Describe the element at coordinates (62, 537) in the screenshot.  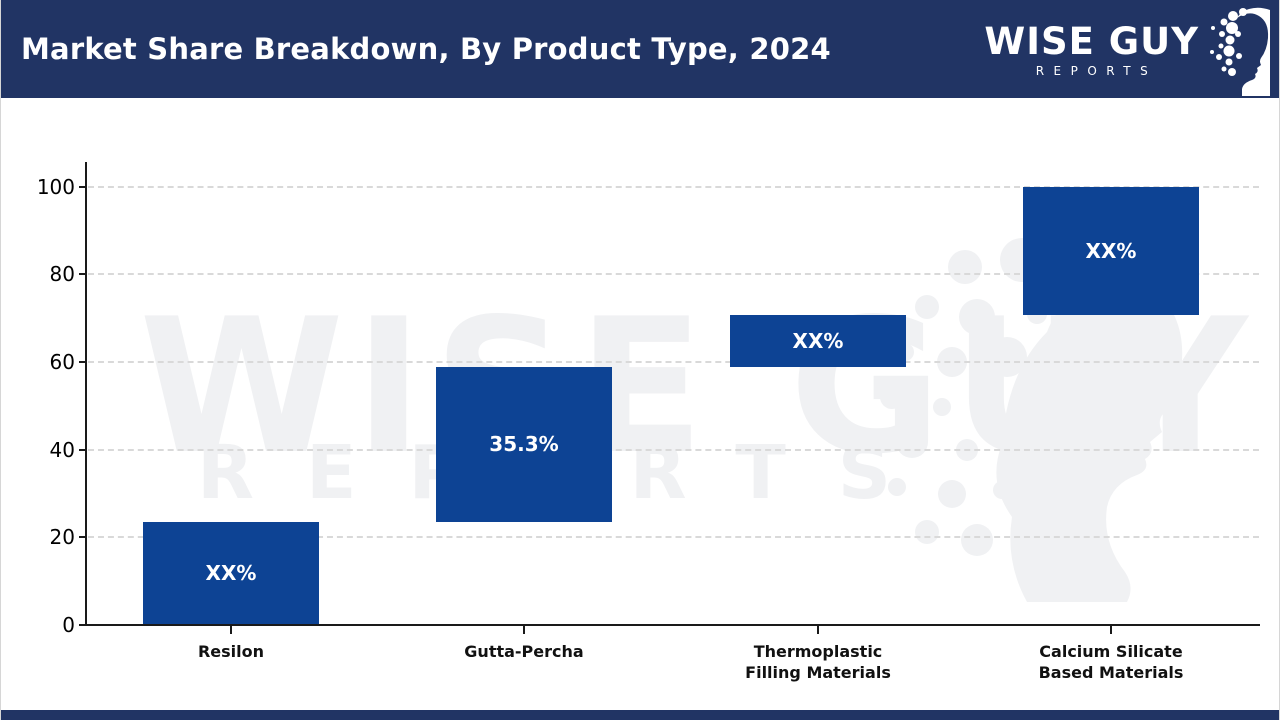
I see `y-axis-tick-label: 20` at that location.